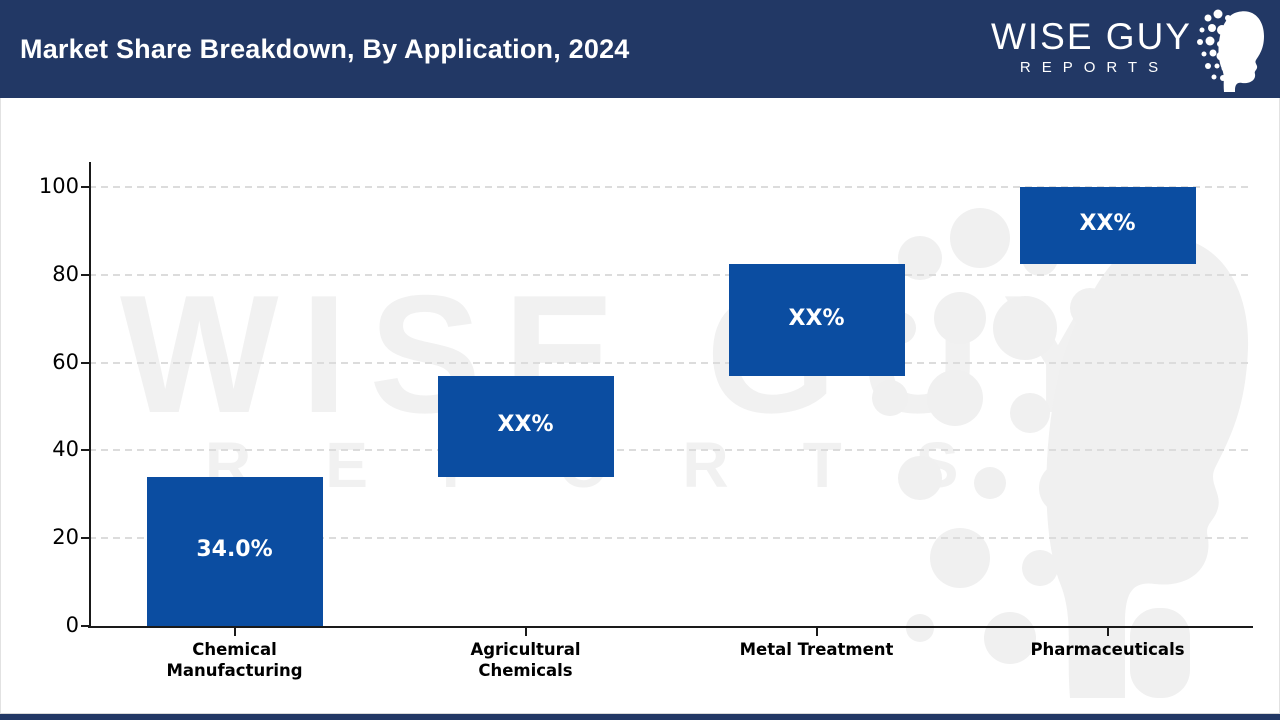 The image size is (1280, 720). Describe the element at coordinates (1094, 67) in the screenshot. I see `logo-subtitle: REPORTS` at that location.